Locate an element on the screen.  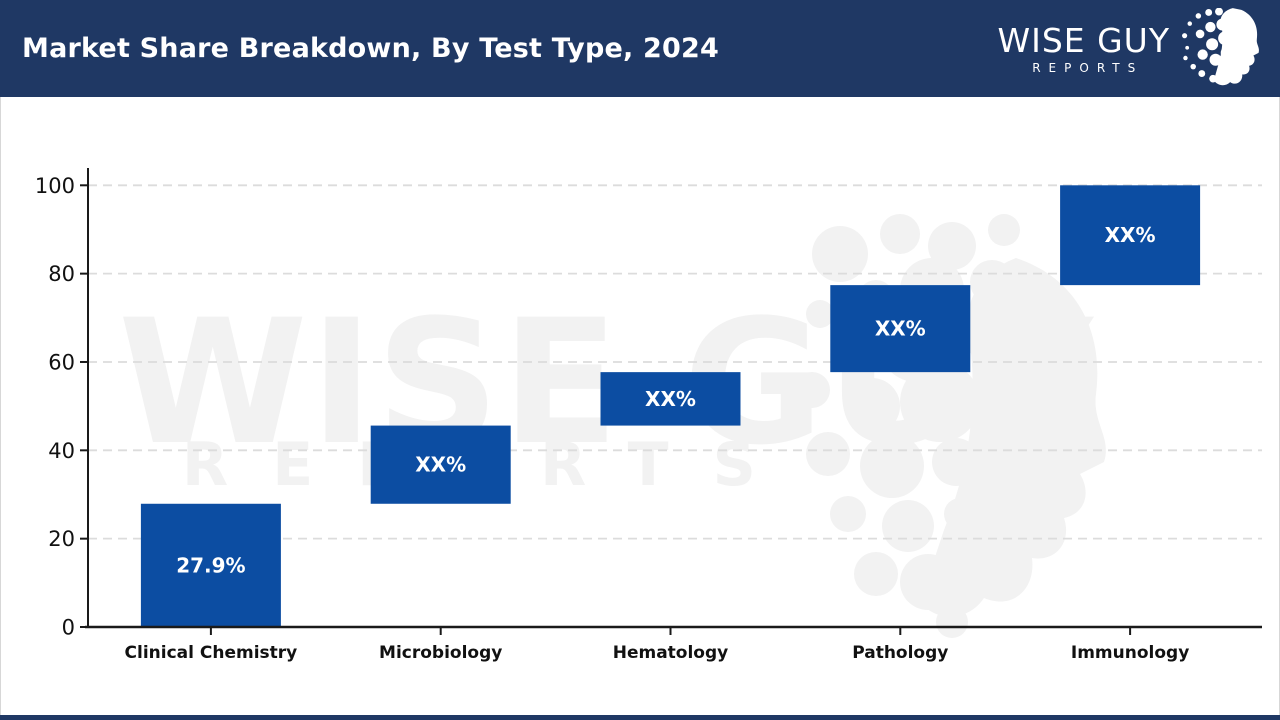
logo-text: WISE GUY REPORTS is located at coordinates (1083, 49).